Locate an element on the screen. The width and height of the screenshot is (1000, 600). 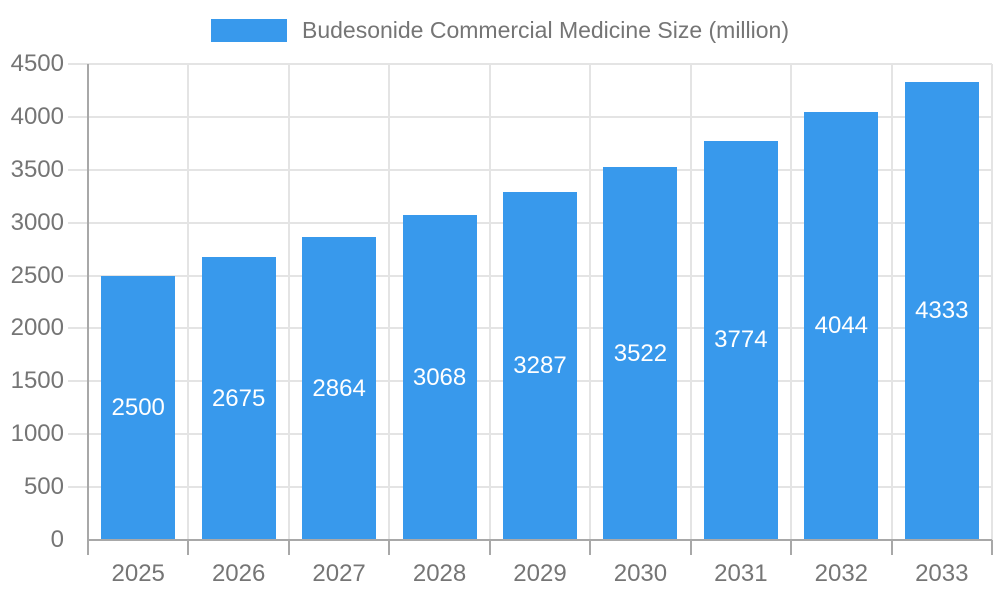
y-tick-label: 1000 is located at coordinates (37, 434).